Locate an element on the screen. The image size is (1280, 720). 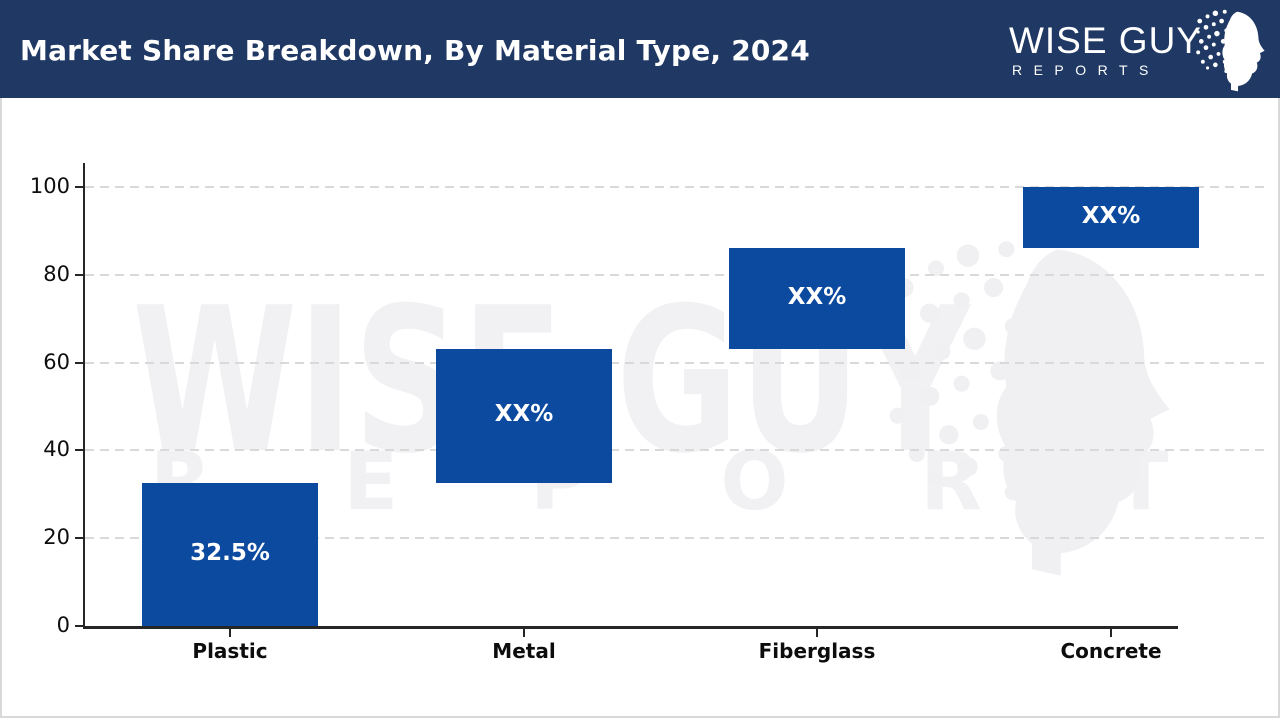
y-tick-label-100: 100 is located at coordinates (49, 186).